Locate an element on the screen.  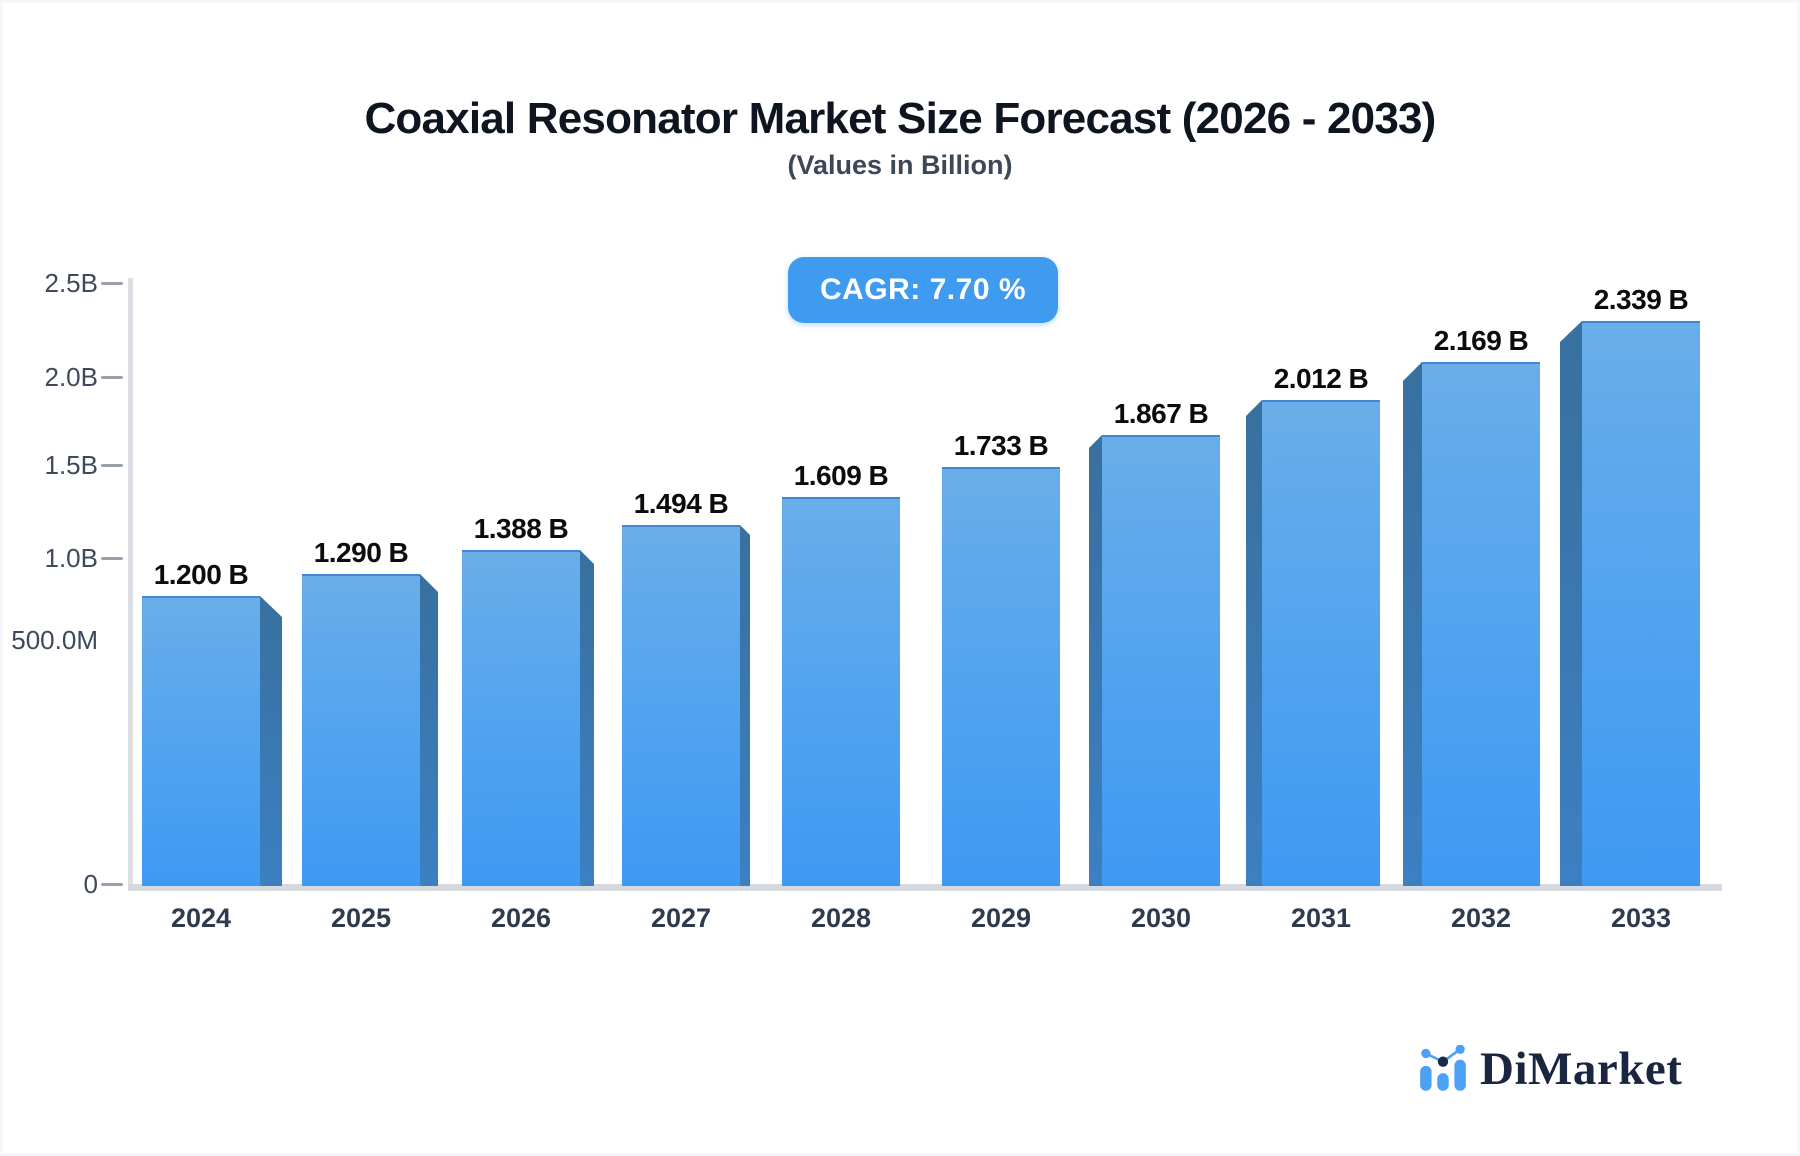
bar-2025 is located at coordinates (361, 730).